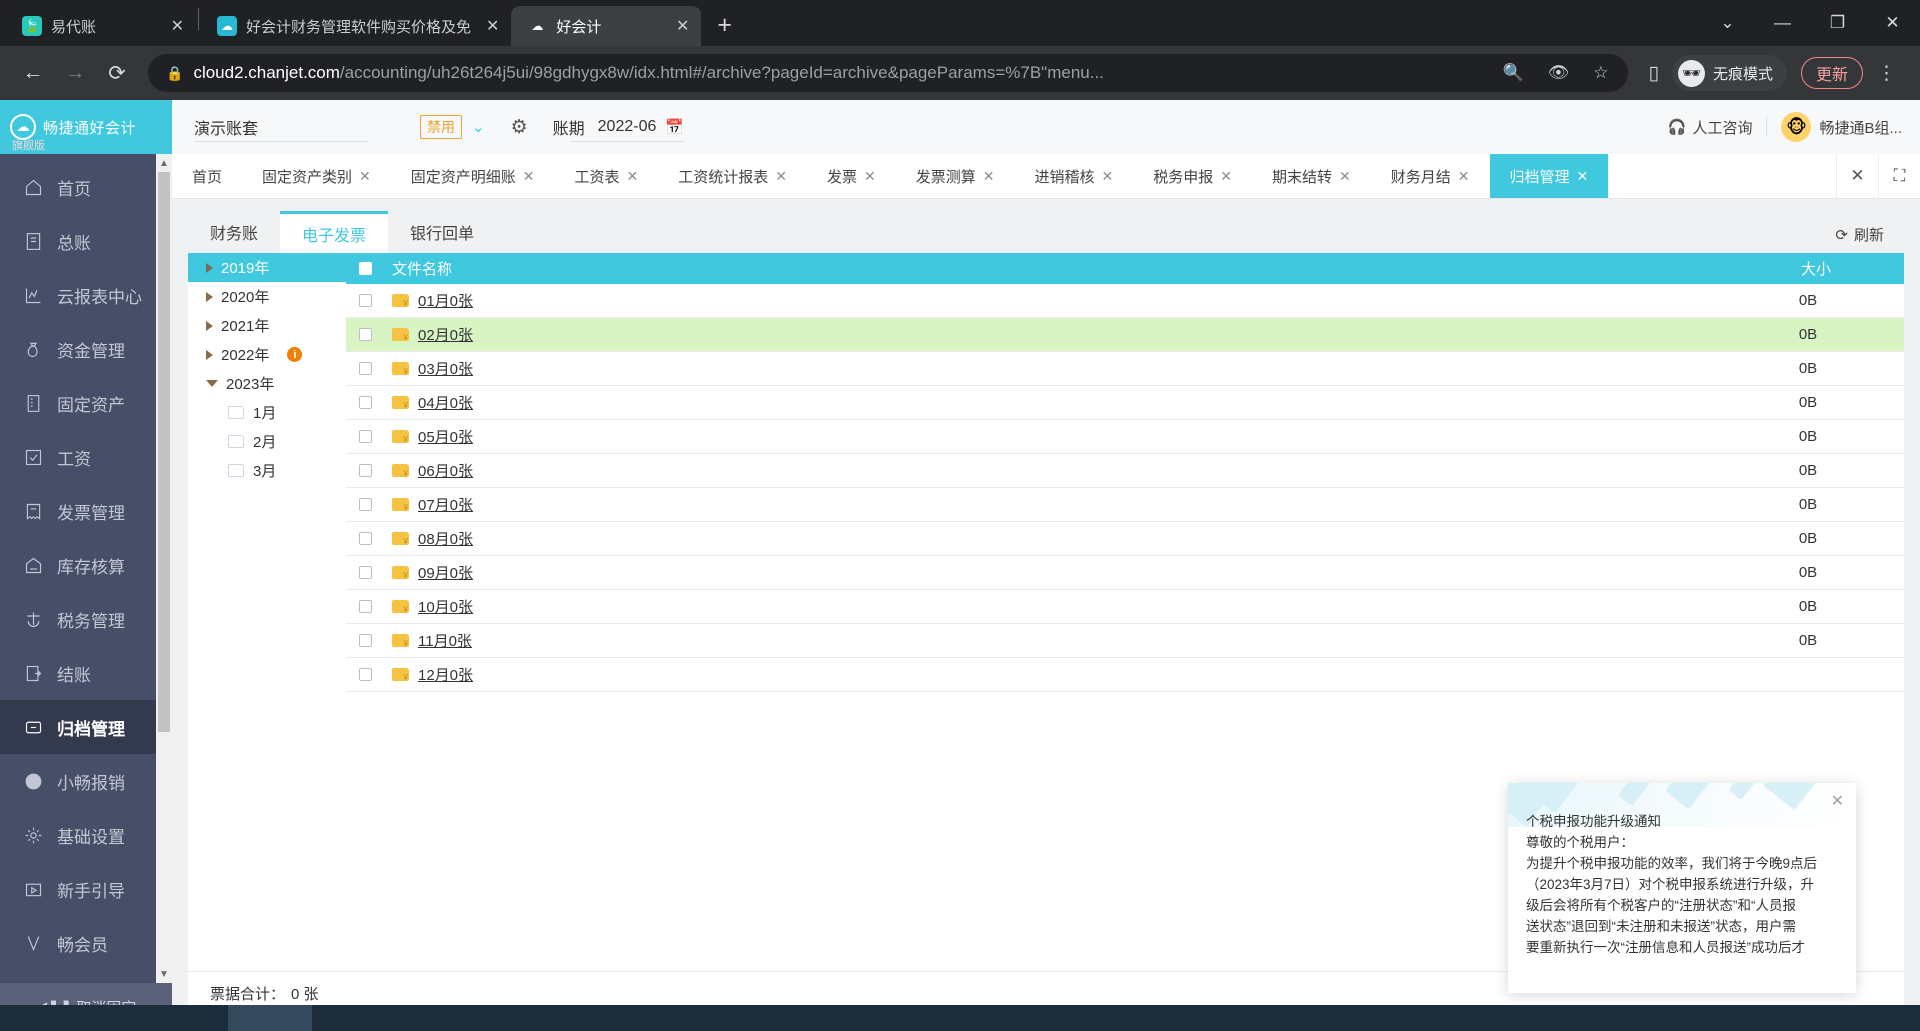  What do you see at coordinates (86, 781) in the screenshot?
I see `sidebar-item-expense: 小畅报销` at bounding box center [86, 781].